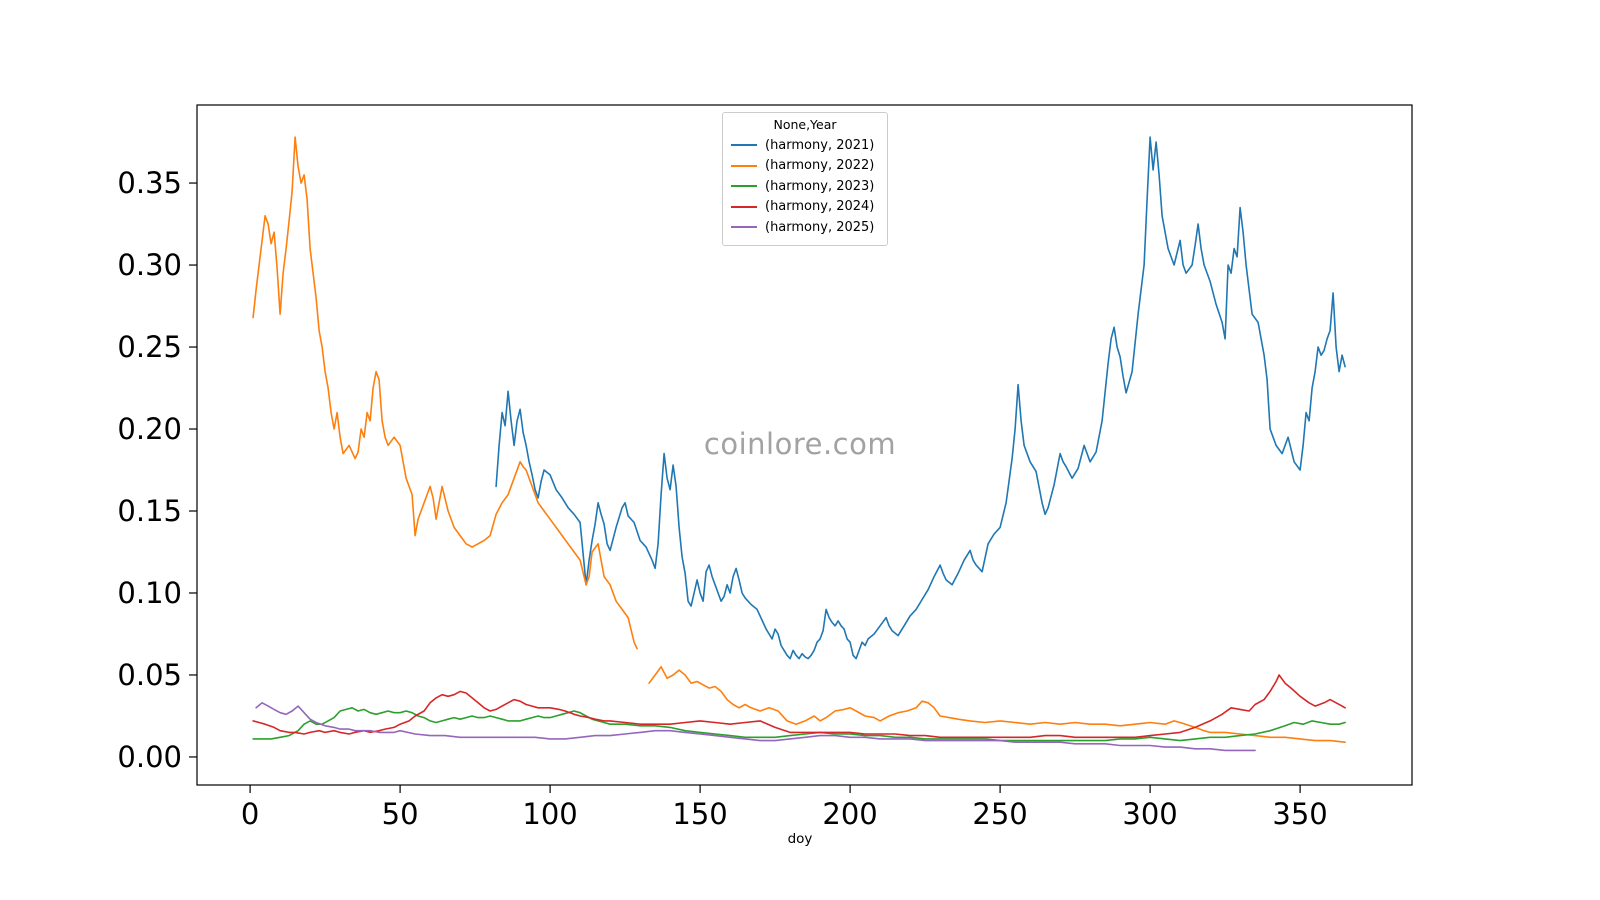  I want to click on legend-item: (harmony, 2024), so click(805, 207).